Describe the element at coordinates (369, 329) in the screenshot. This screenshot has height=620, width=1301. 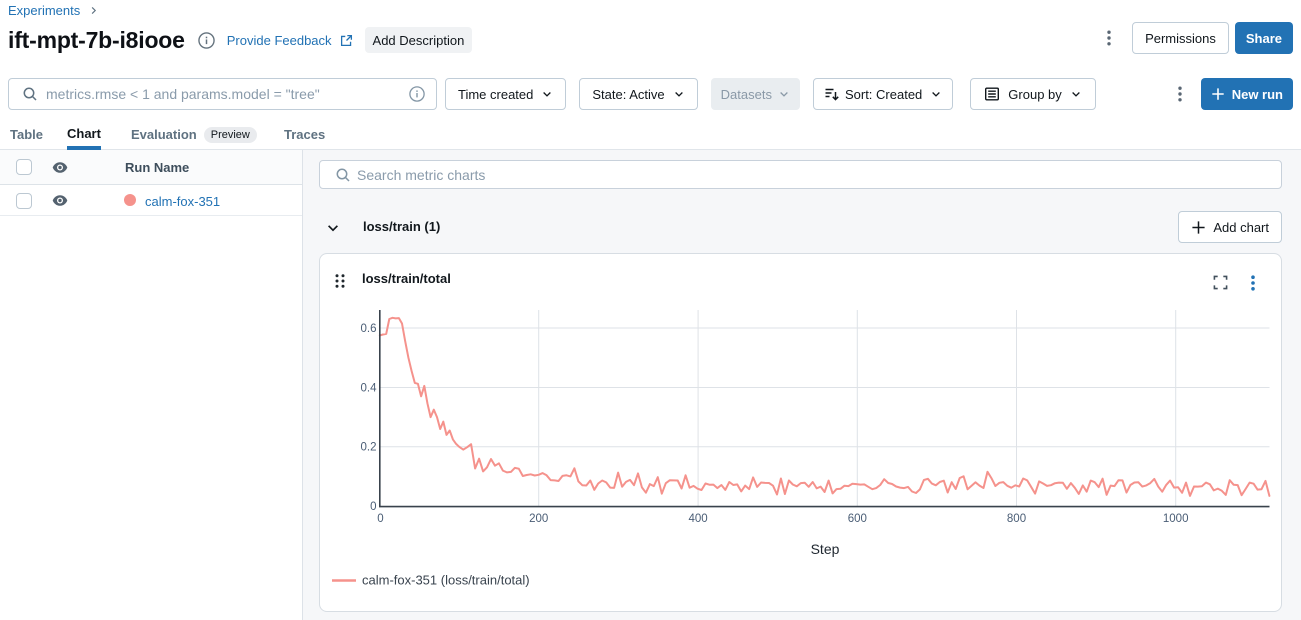
I see `svg-text: 0.6` at that location.